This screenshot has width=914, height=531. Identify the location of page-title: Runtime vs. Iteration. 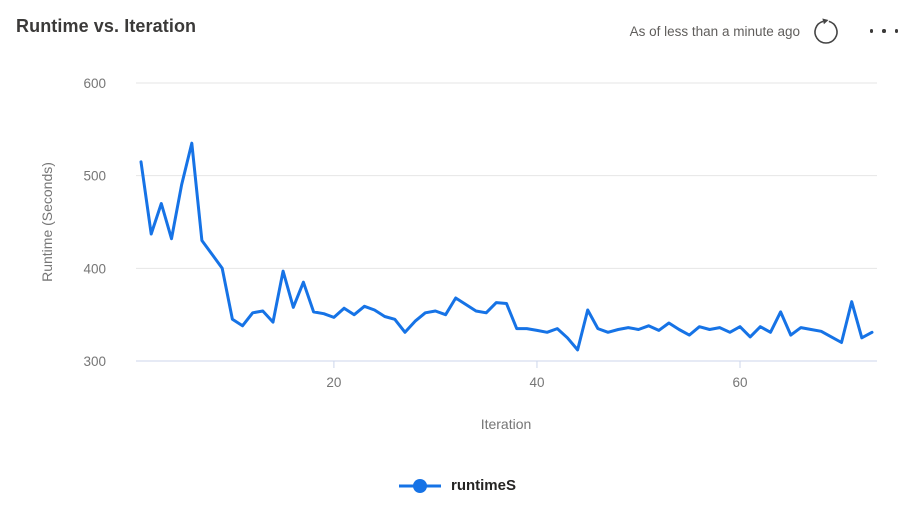
(106, 26).